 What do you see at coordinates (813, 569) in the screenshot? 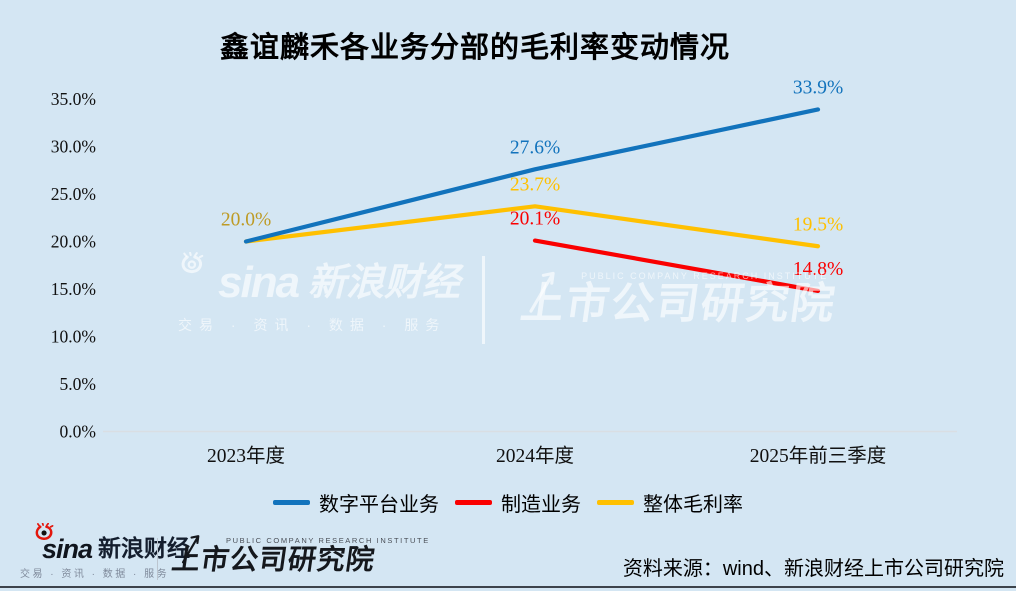
I see `data-source-text: 资料来源：wind、新浪财经上市公司研究院` at bounding box center [813, 569].